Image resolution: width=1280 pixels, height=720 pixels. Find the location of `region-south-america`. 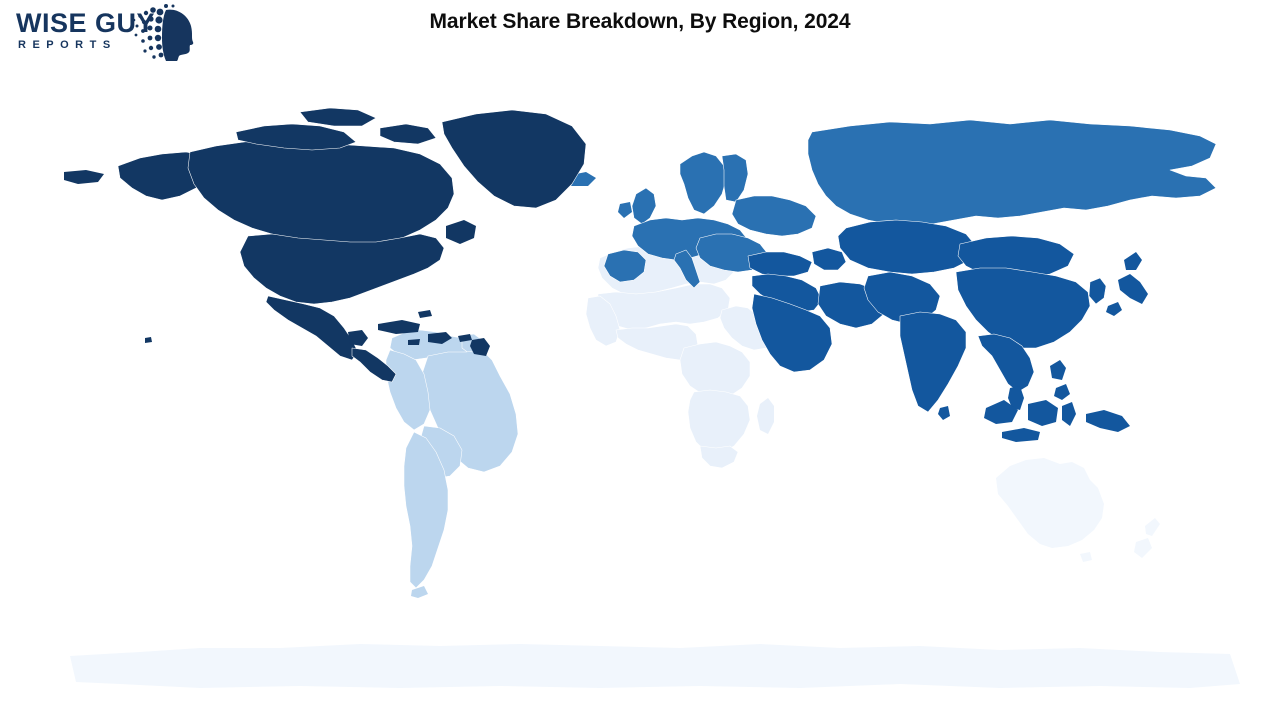

region-south-america is located at coordinates (452, 463).